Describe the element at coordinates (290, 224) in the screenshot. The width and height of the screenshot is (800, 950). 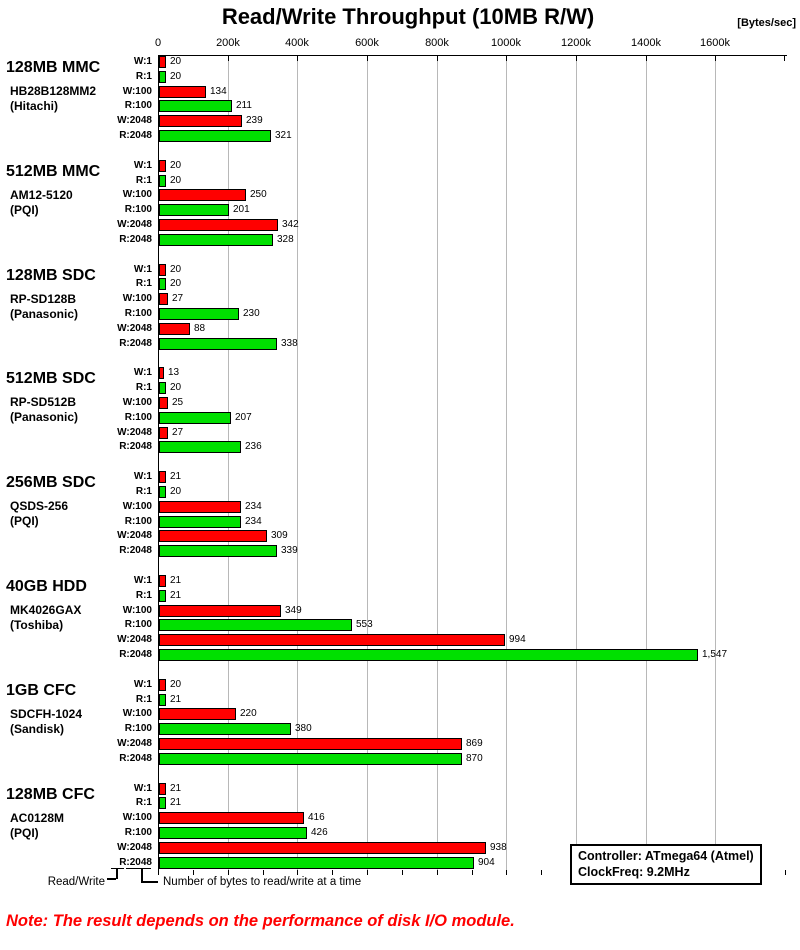
I see `bar-value-label: 342` at that location.